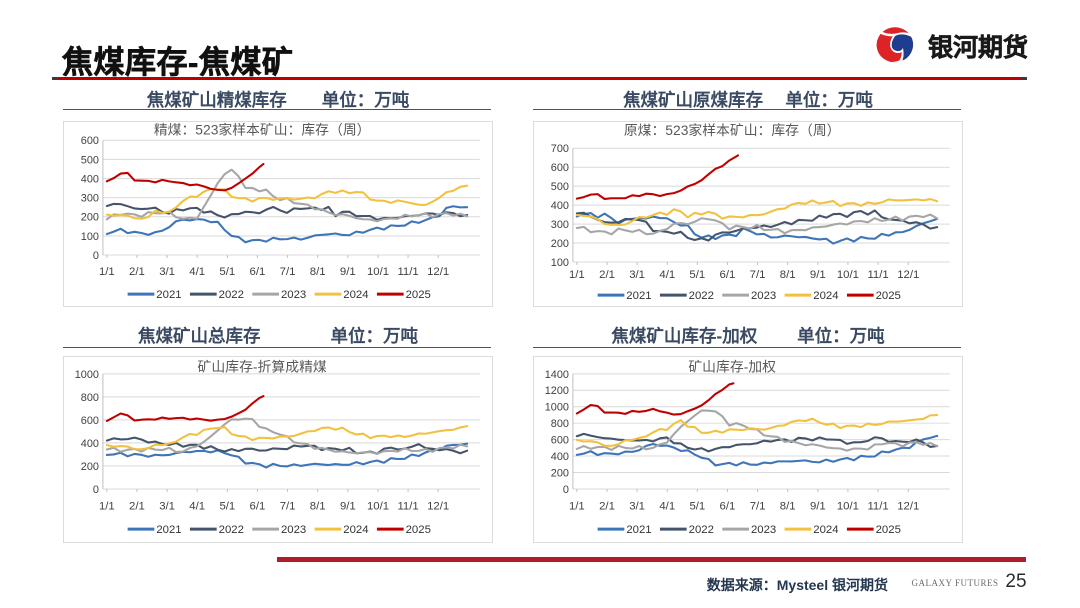  I want to click on svg-text: 1200, so click(557, 391).